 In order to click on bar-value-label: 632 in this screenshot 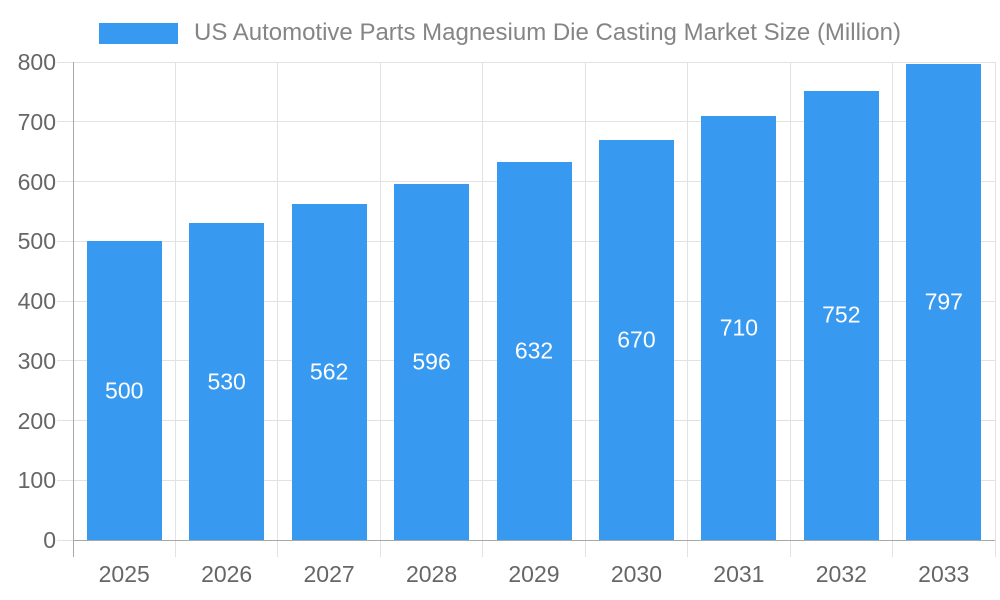, I will do `click(534, 350)`.